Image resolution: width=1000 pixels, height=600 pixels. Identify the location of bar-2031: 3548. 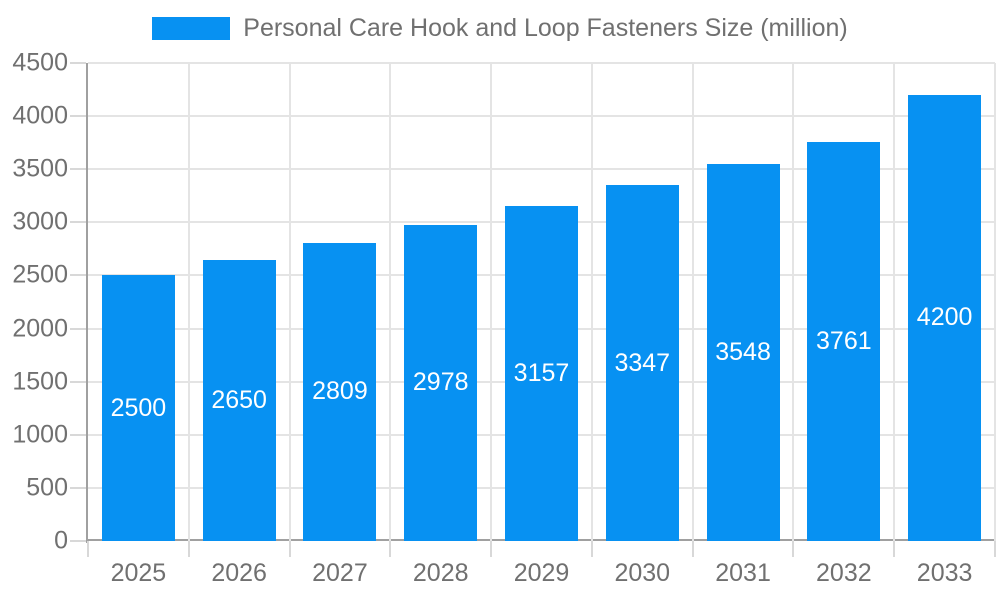
(743, 352).